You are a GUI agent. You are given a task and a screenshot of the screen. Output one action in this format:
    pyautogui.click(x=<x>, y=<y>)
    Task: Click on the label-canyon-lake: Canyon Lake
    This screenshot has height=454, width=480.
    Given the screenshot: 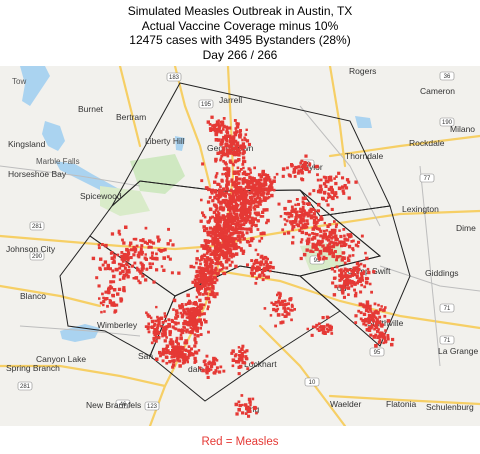 What is the action you would take?
    pyautogui.click(x=61, y=359)
    